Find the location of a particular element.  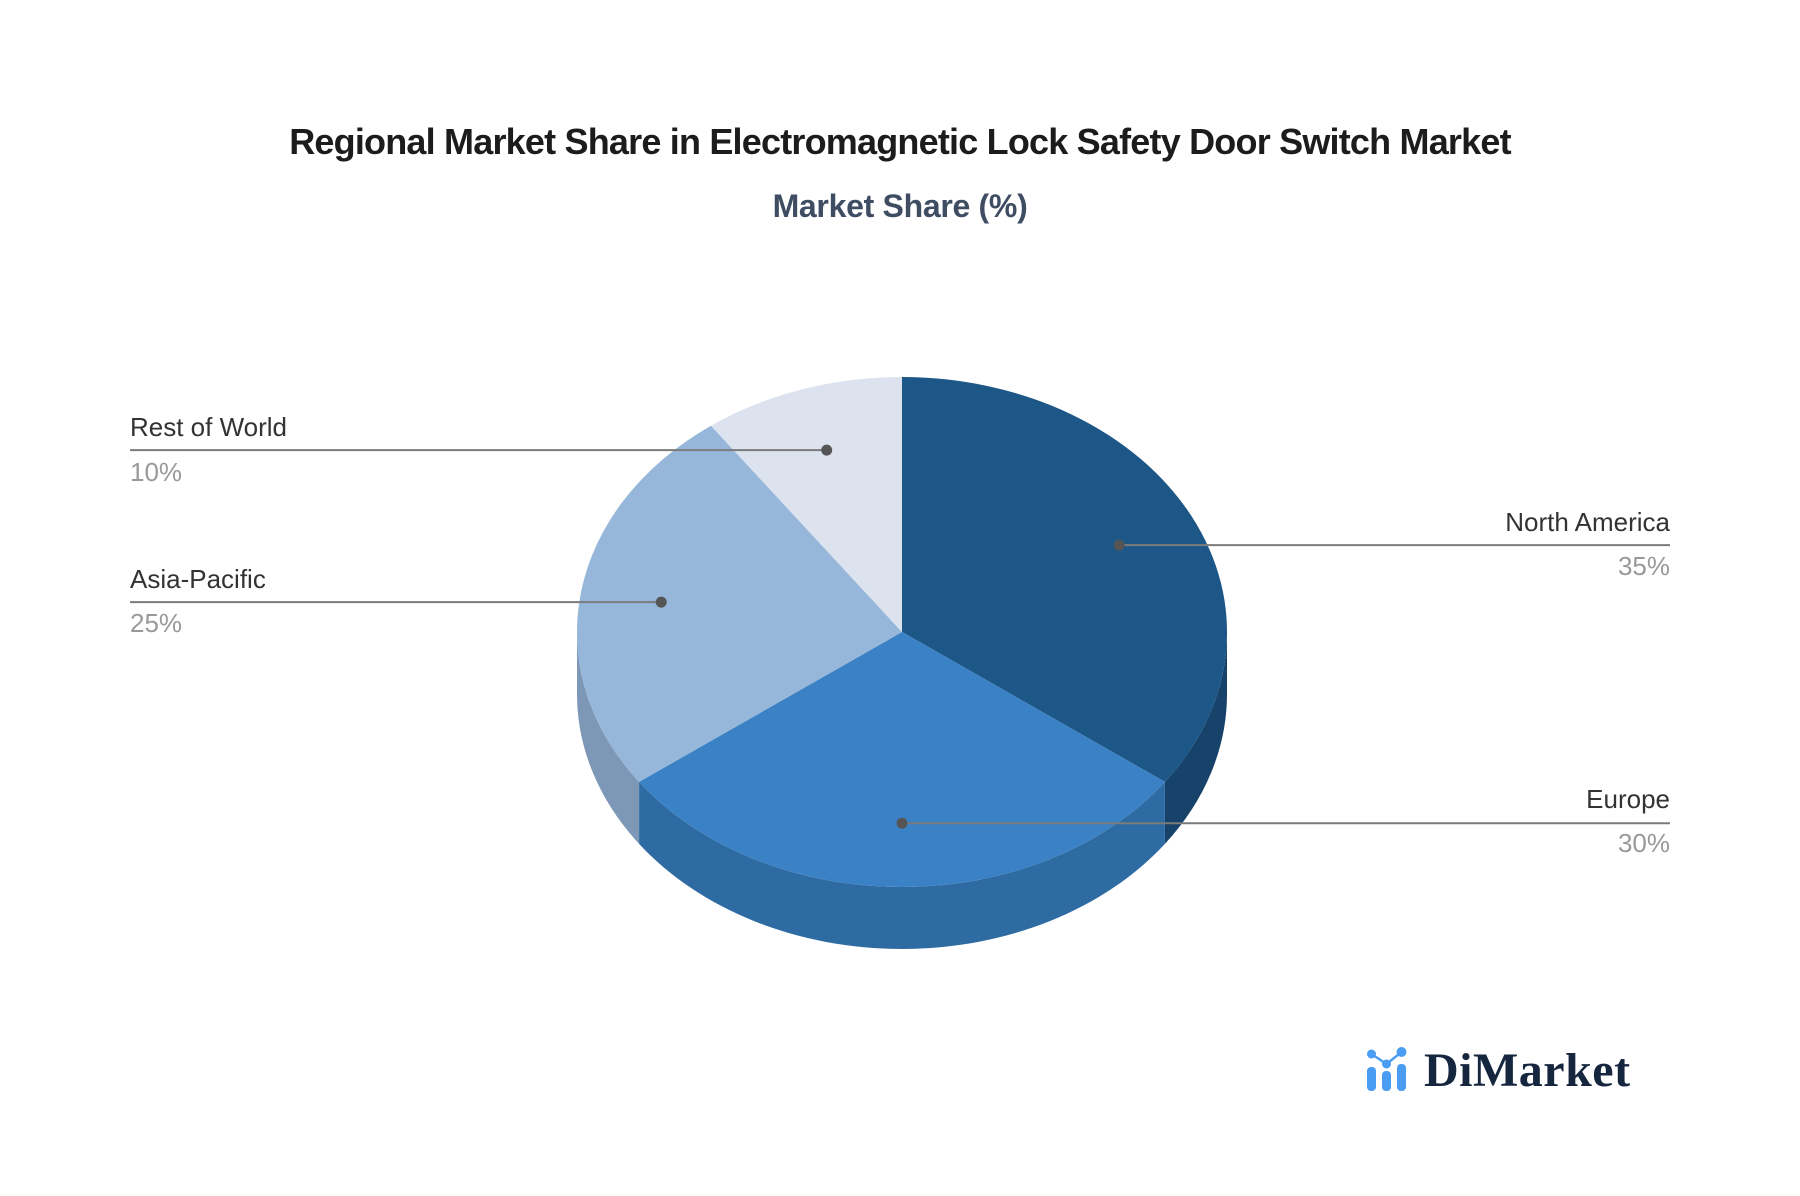

slice-label-rest-of-world: Rest of World is located at coordinates (209, 427).